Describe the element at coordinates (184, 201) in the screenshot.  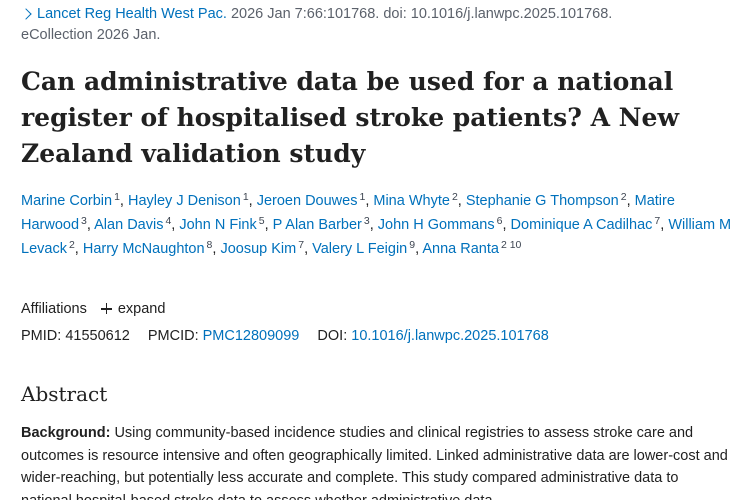
I see `author-link: Hayley J Denison` at that location.